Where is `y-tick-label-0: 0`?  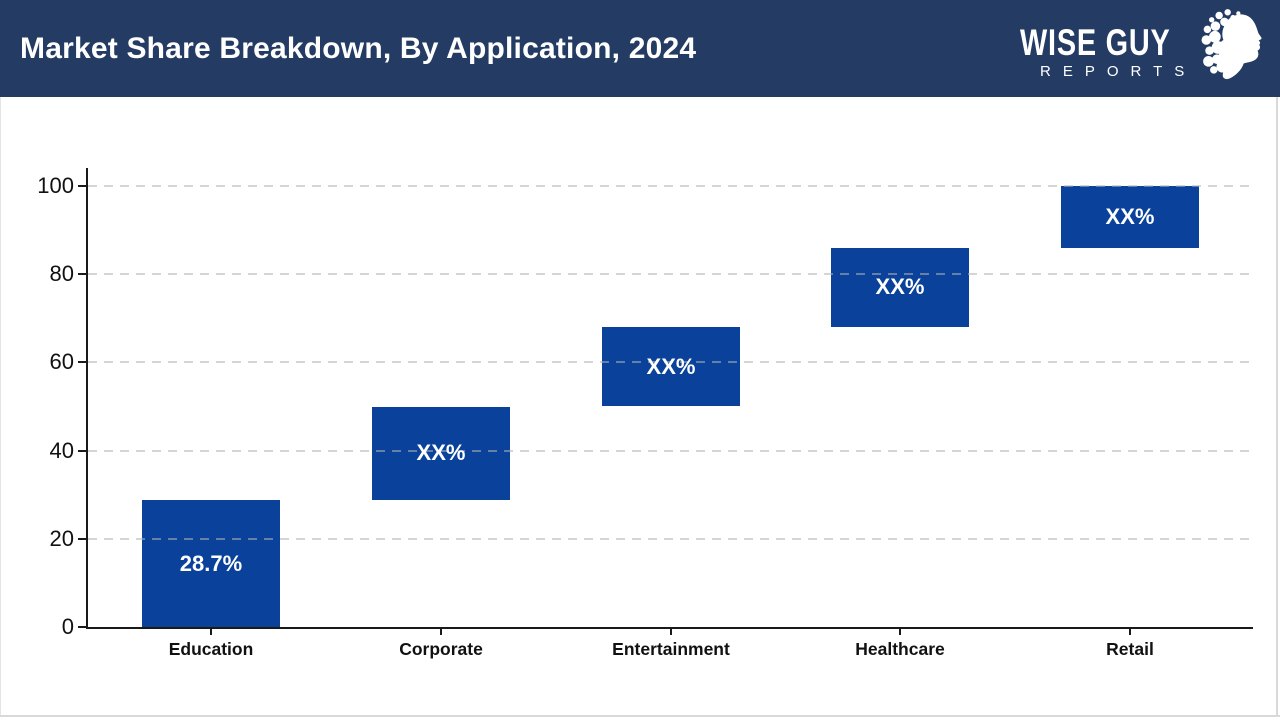 y-tick-label-0: 0 is located at coordinates (67, 626).